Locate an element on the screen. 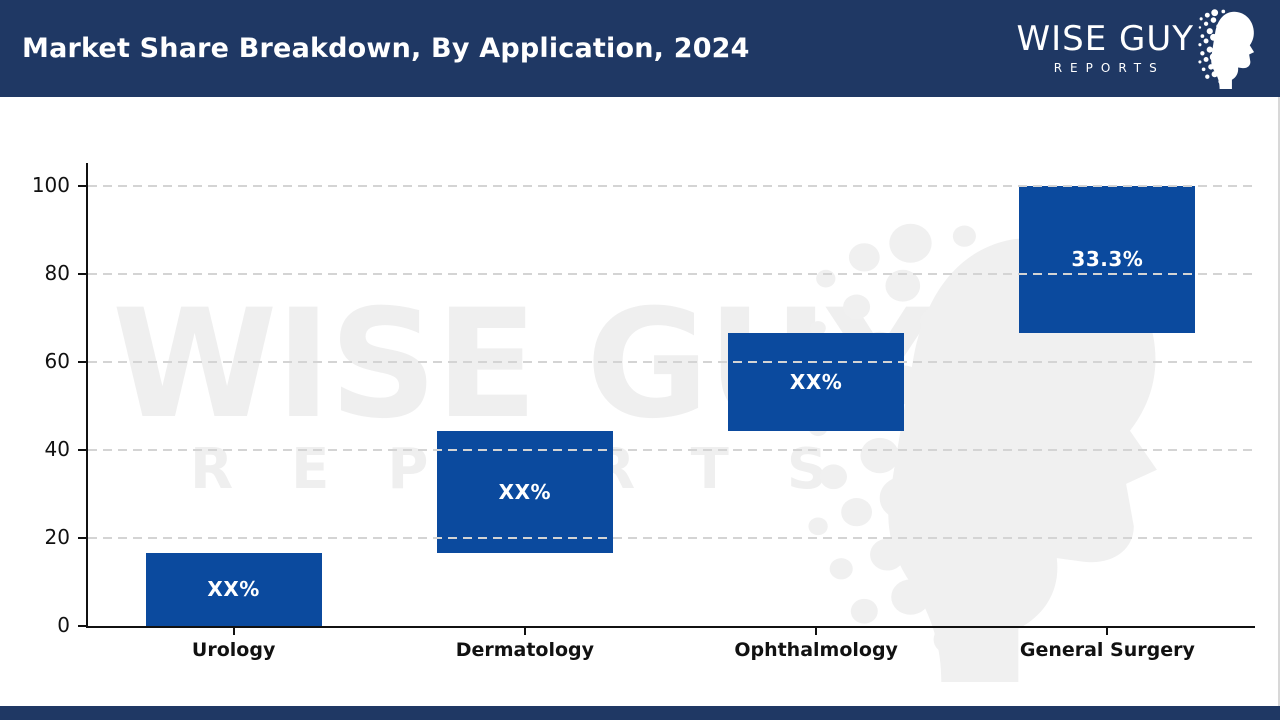  y-tick-label-40: 40 is located at coordinates (57, 449).